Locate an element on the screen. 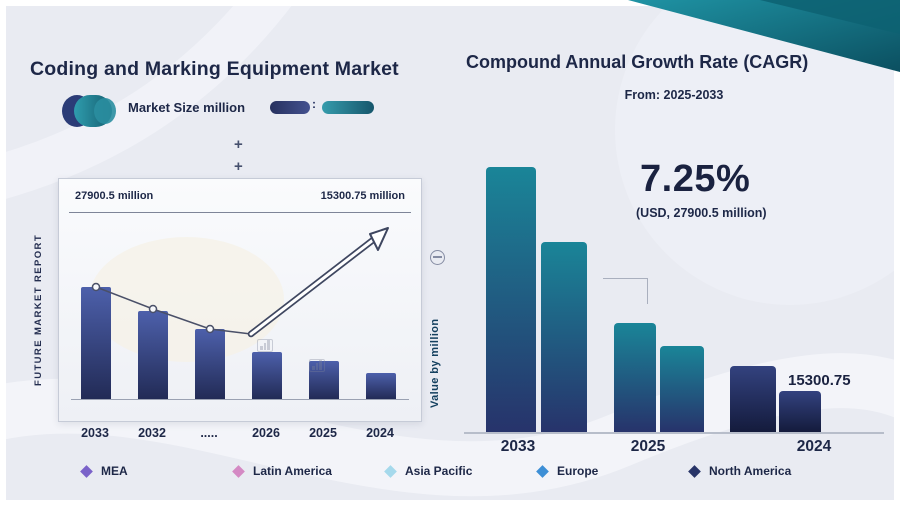 Image resolution: width=900 pixels, height=506 pixels. market-size-bar-2026 is located at coordinates (267, 375).